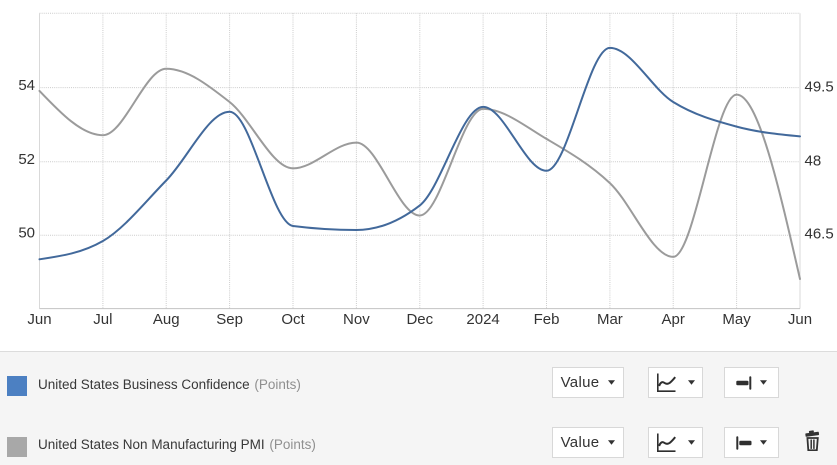  I want to click on svg-text: Nov, so click(356, 319).